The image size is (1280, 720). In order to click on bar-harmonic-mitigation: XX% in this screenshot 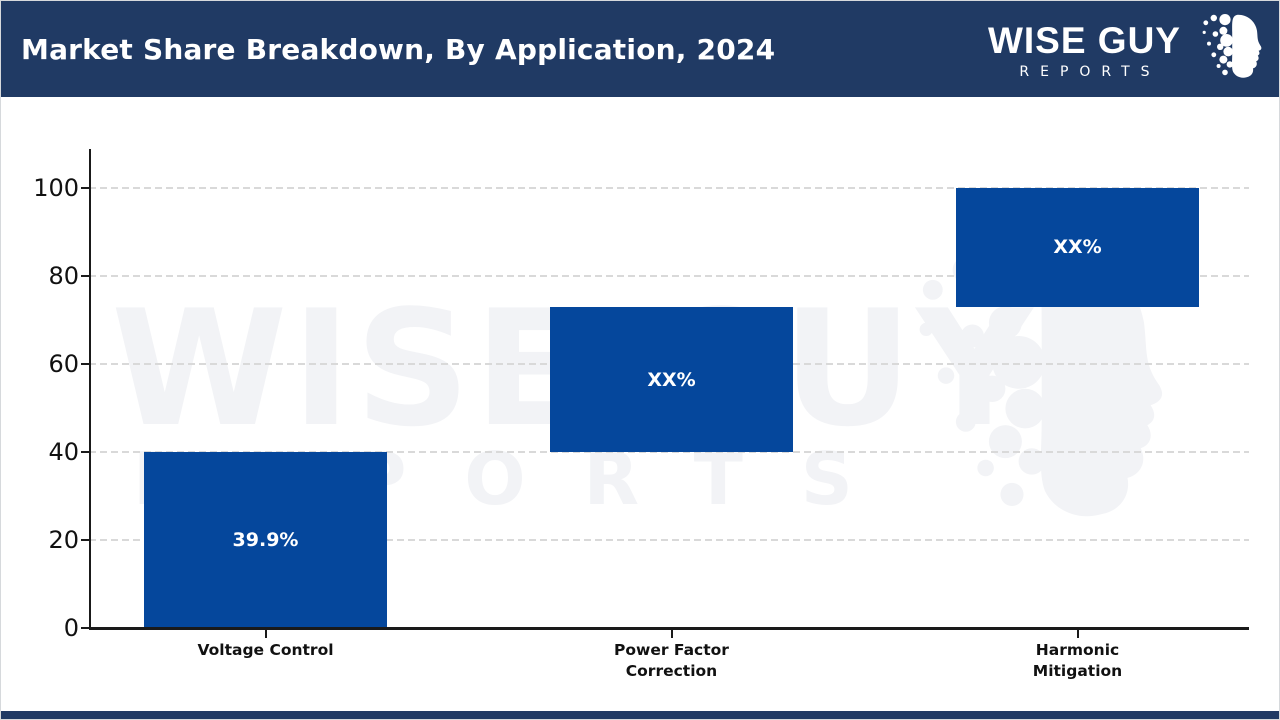, I will do `click(1077, 247)`.